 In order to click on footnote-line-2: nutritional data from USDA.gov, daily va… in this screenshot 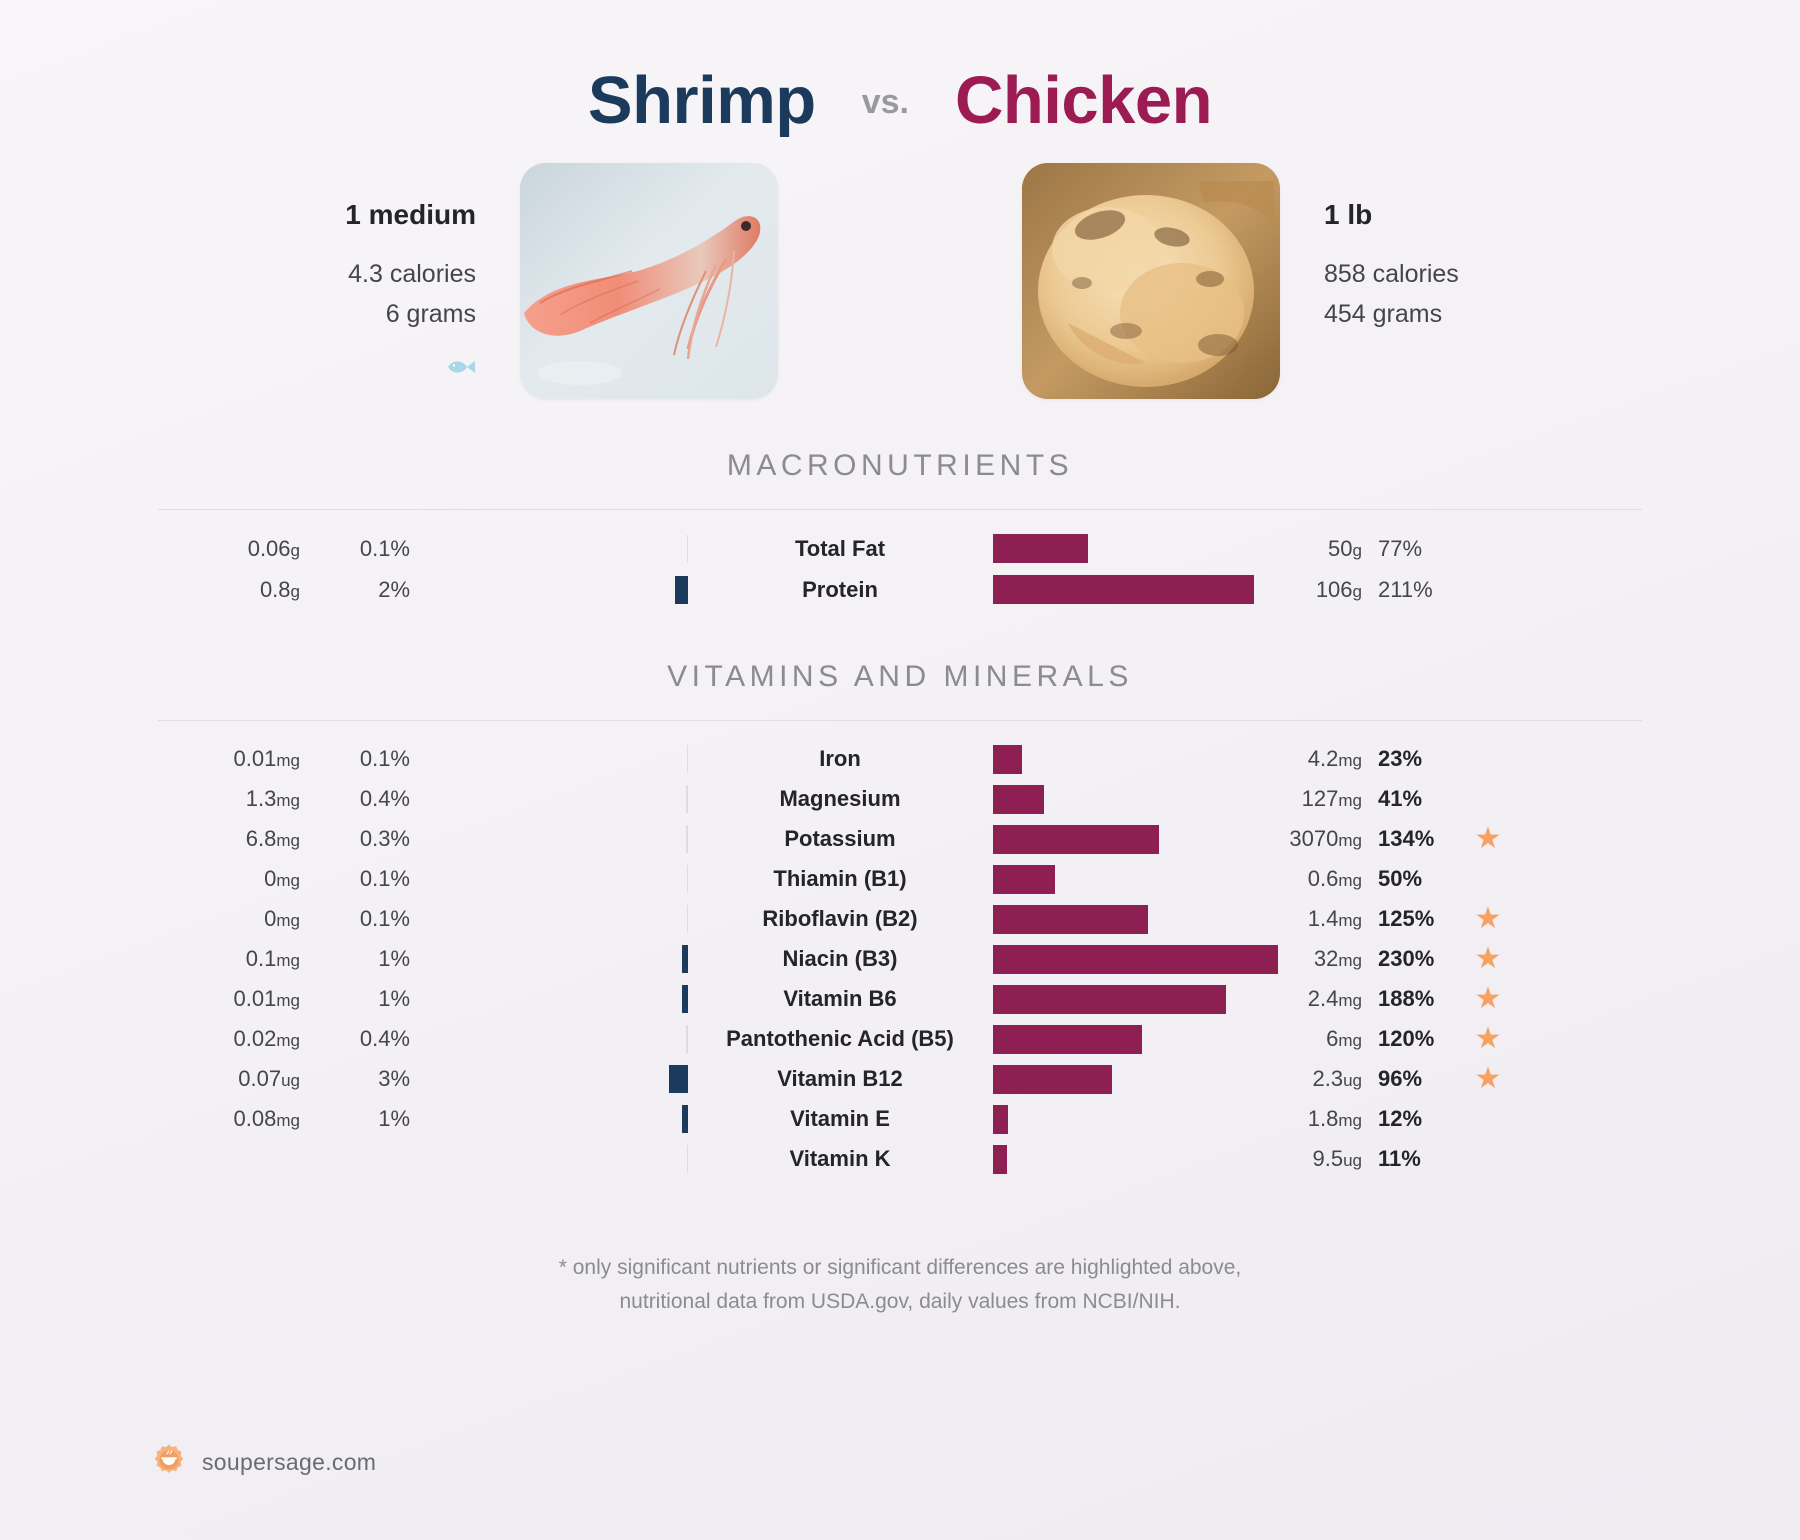, I will do `click(900, 1302)`.